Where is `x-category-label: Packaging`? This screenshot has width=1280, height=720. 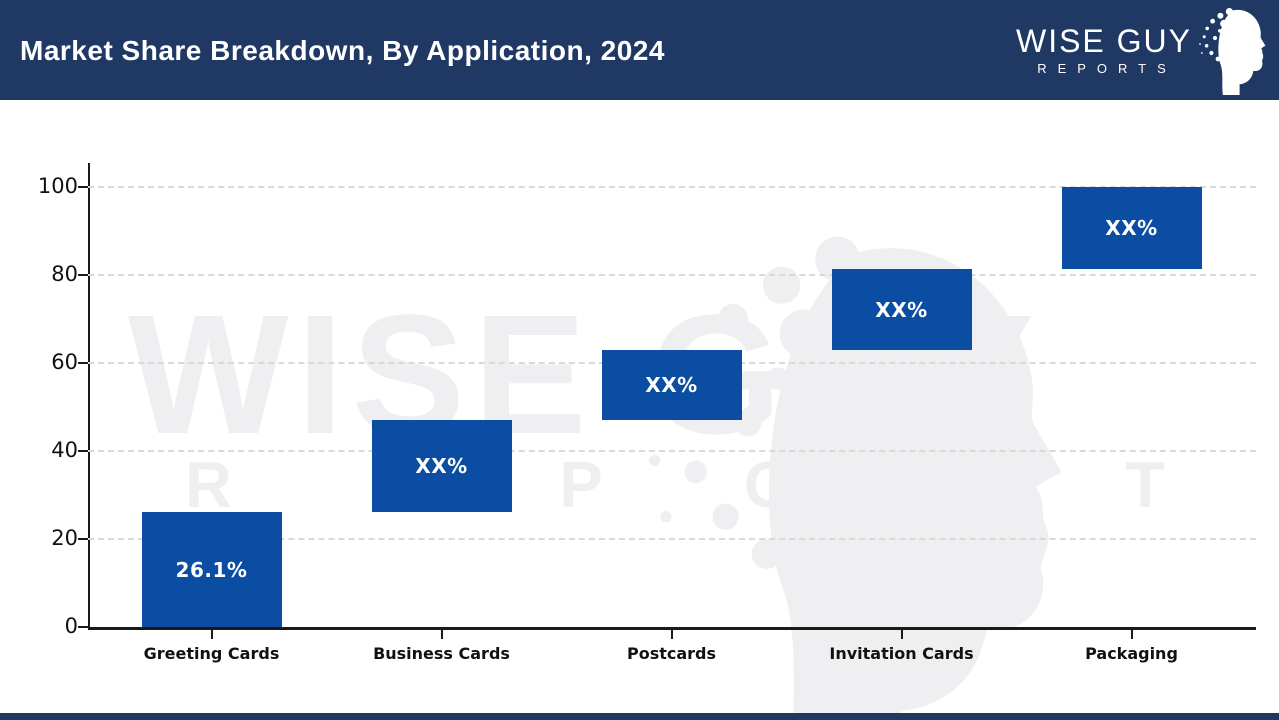
x-category-label: Packaging is located at coordinates (1131, 653).